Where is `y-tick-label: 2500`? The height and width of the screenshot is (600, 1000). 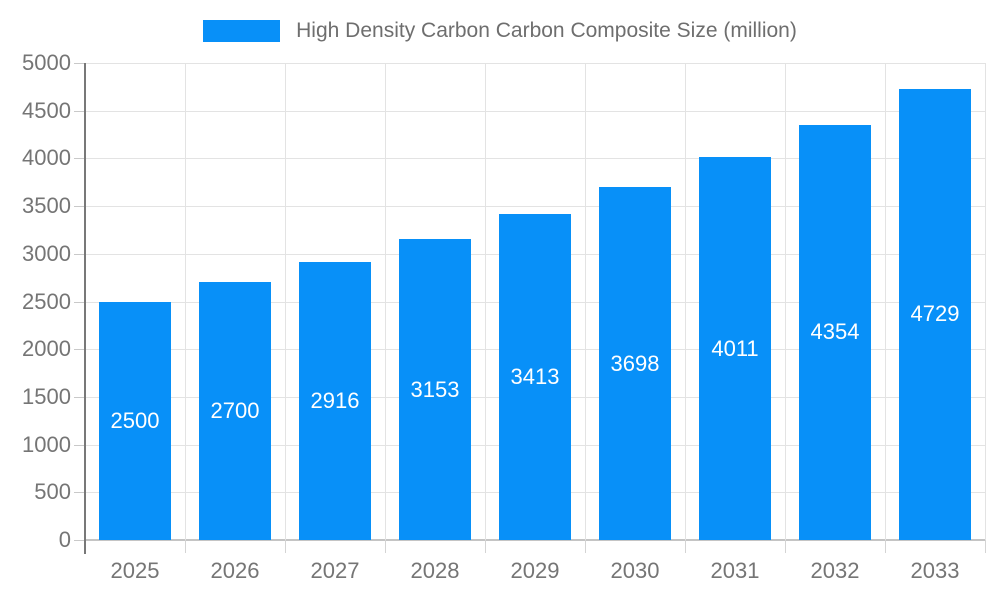 y-tick-label: 2500 is located at coordinates (46, 301).